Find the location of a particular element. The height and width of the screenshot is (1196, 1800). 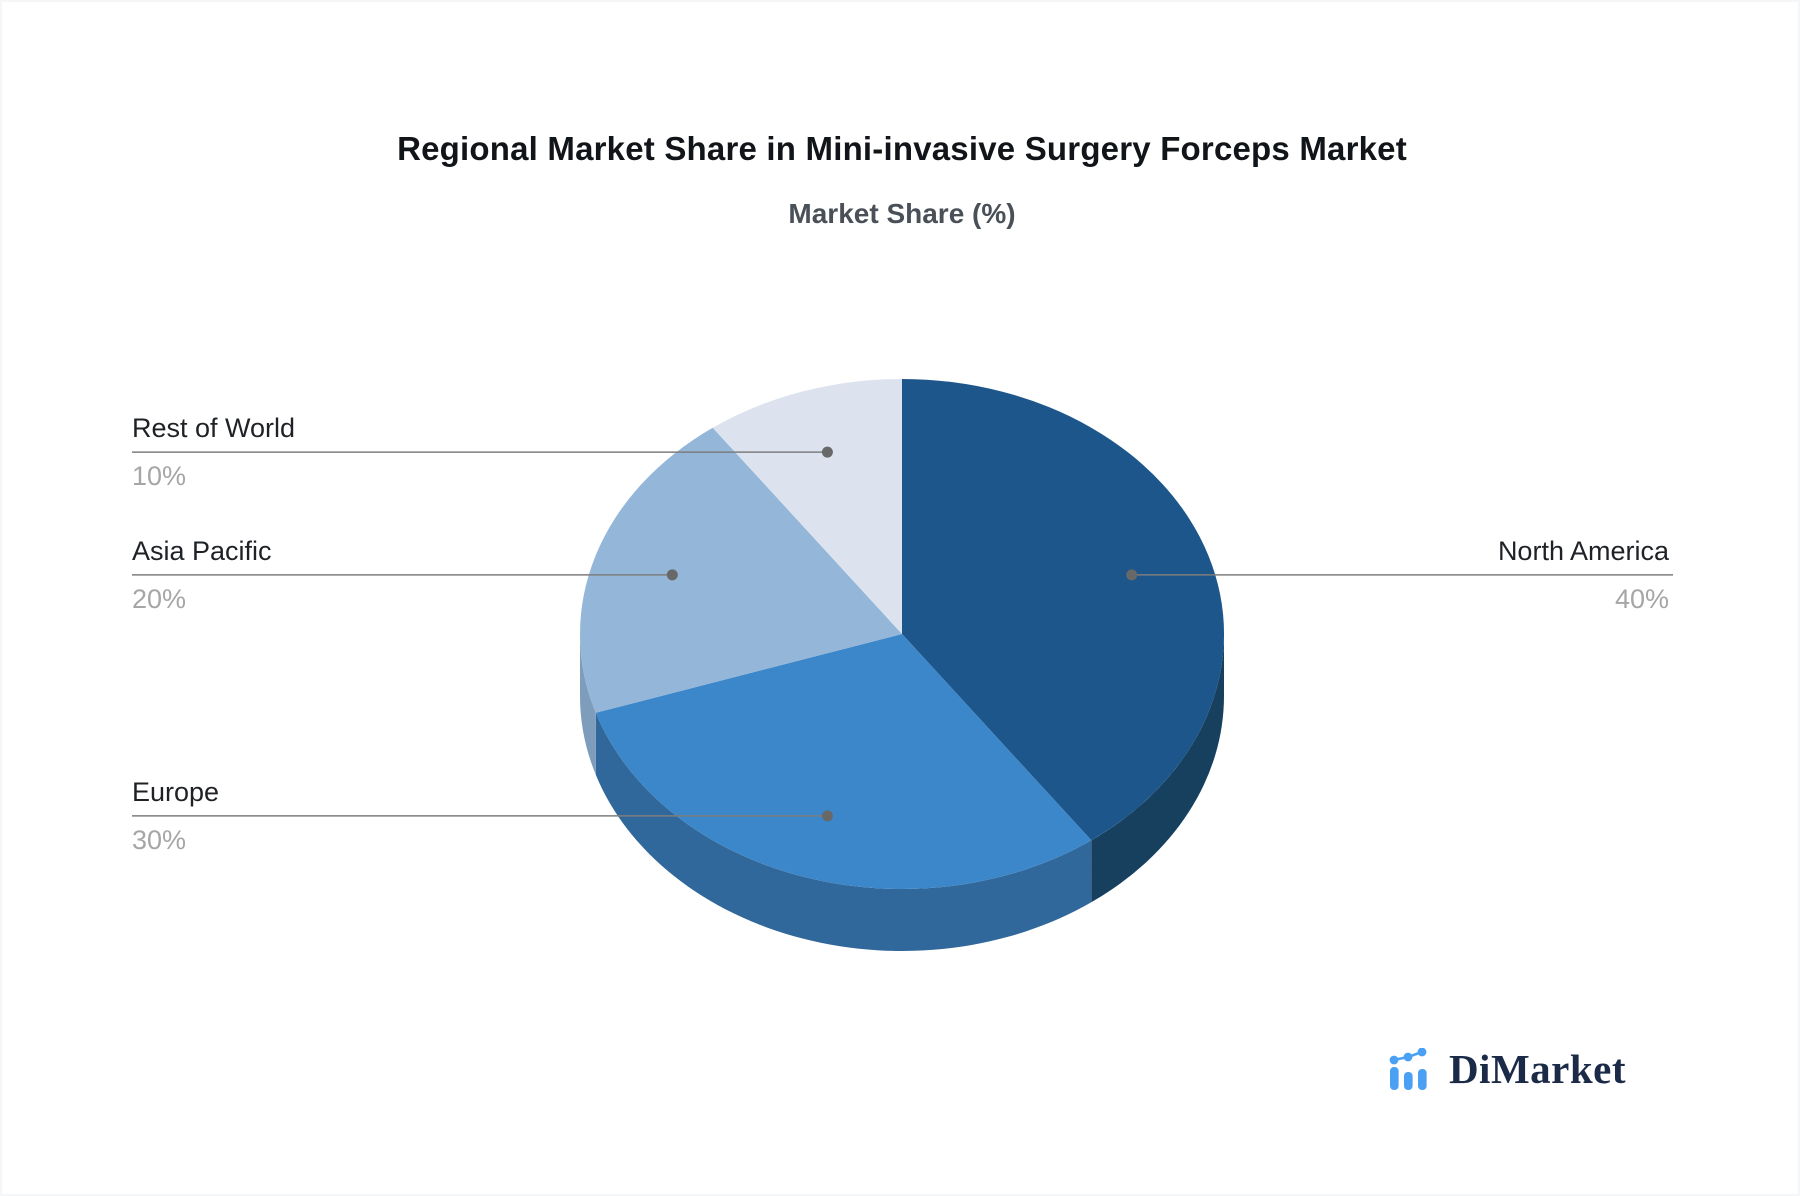

callout-percent-asia-pacific: 20% is located at coordinates (159, 598).